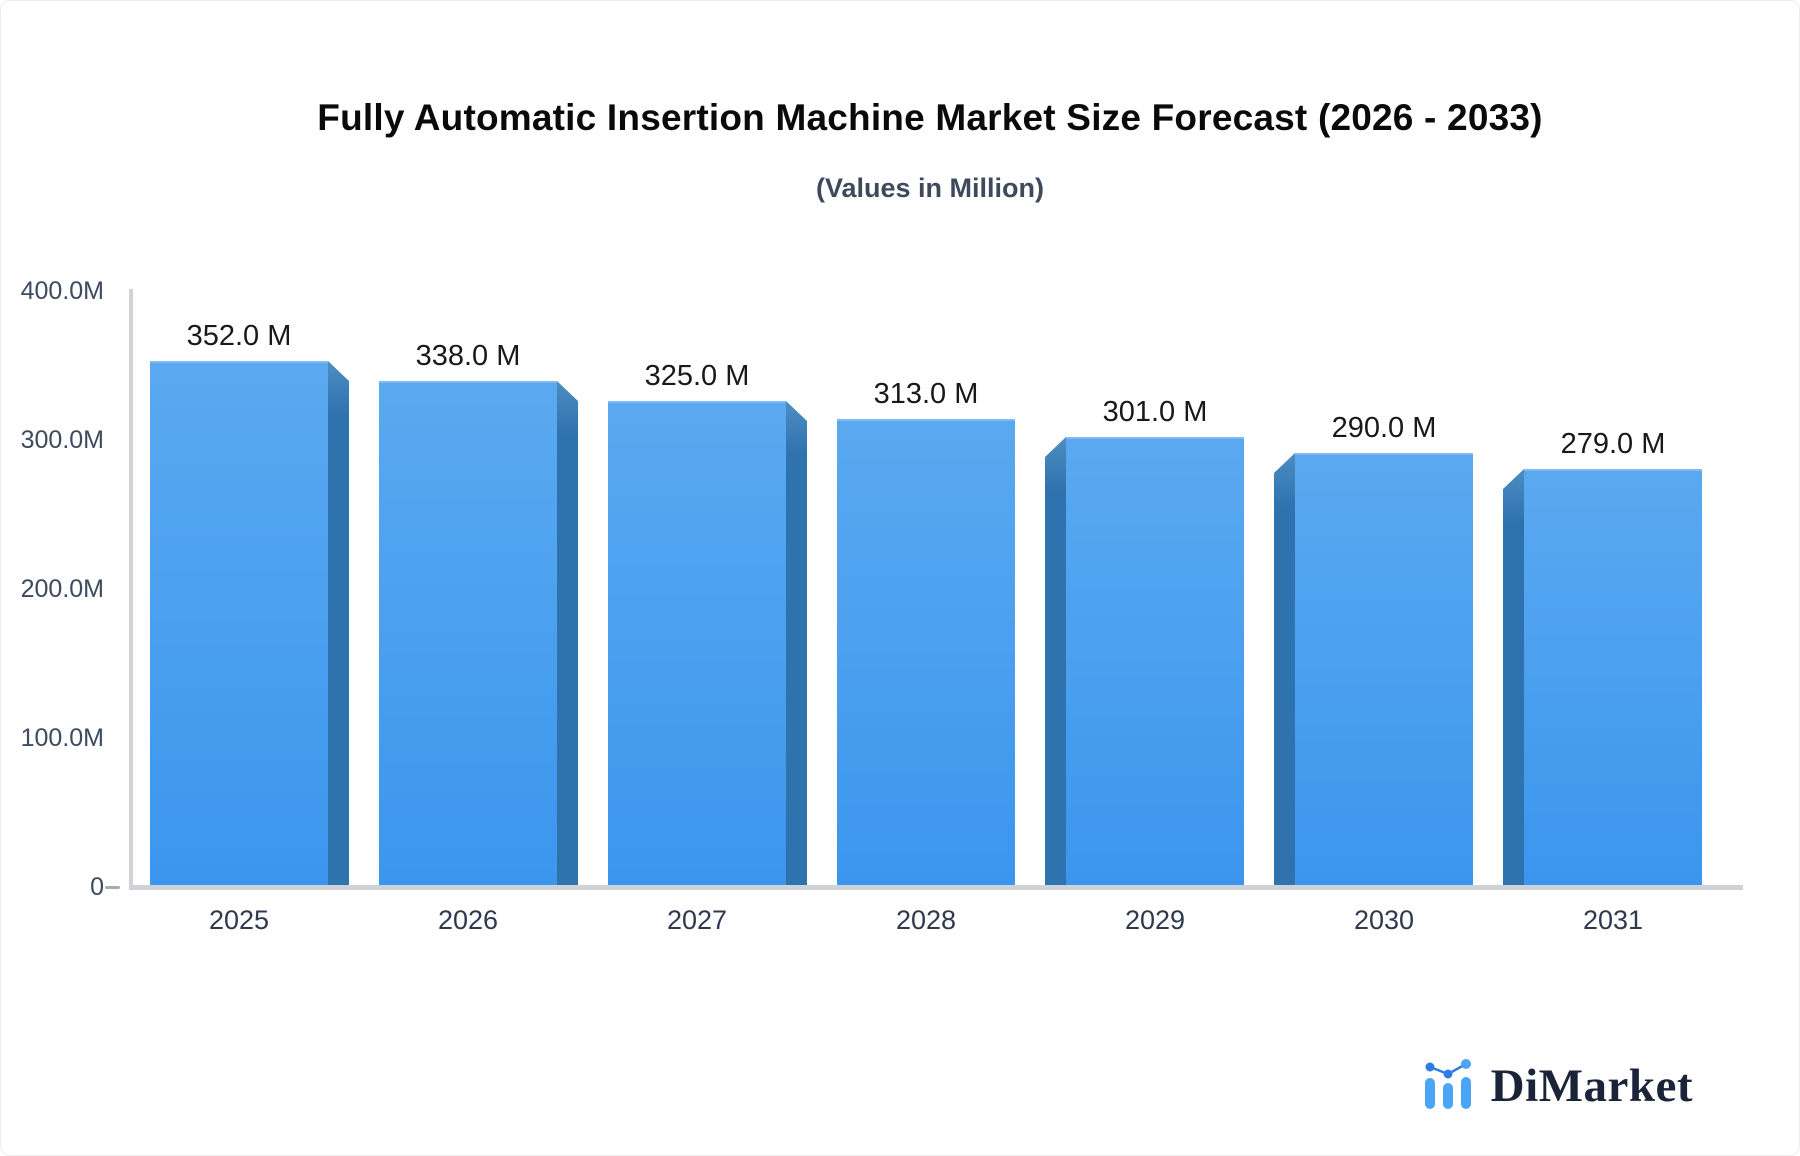 The height and width of the screenshot is (1156, 1800). I want to click on x-axis-tick-label: 2025, so click(239, 920).